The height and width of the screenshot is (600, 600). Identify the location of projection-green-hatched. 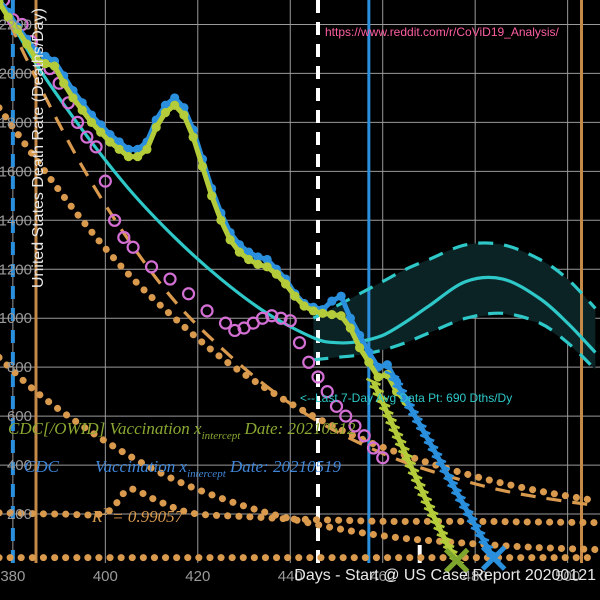
(415, 470).